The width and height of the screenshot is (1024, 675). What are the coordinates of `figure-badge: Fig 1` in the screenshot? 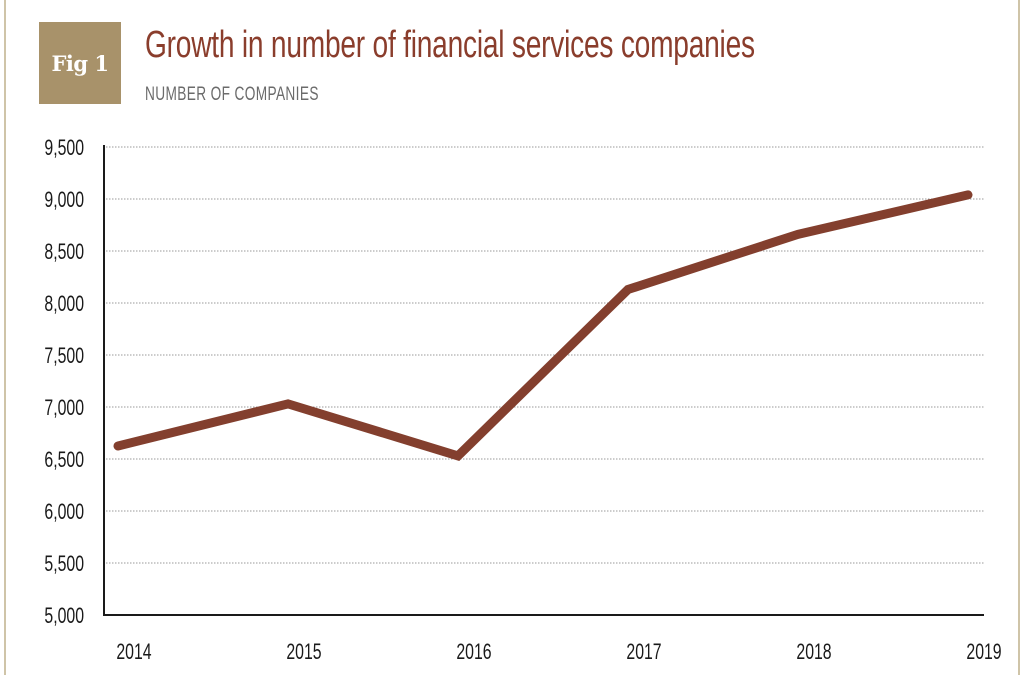 It's located at (80, 63).